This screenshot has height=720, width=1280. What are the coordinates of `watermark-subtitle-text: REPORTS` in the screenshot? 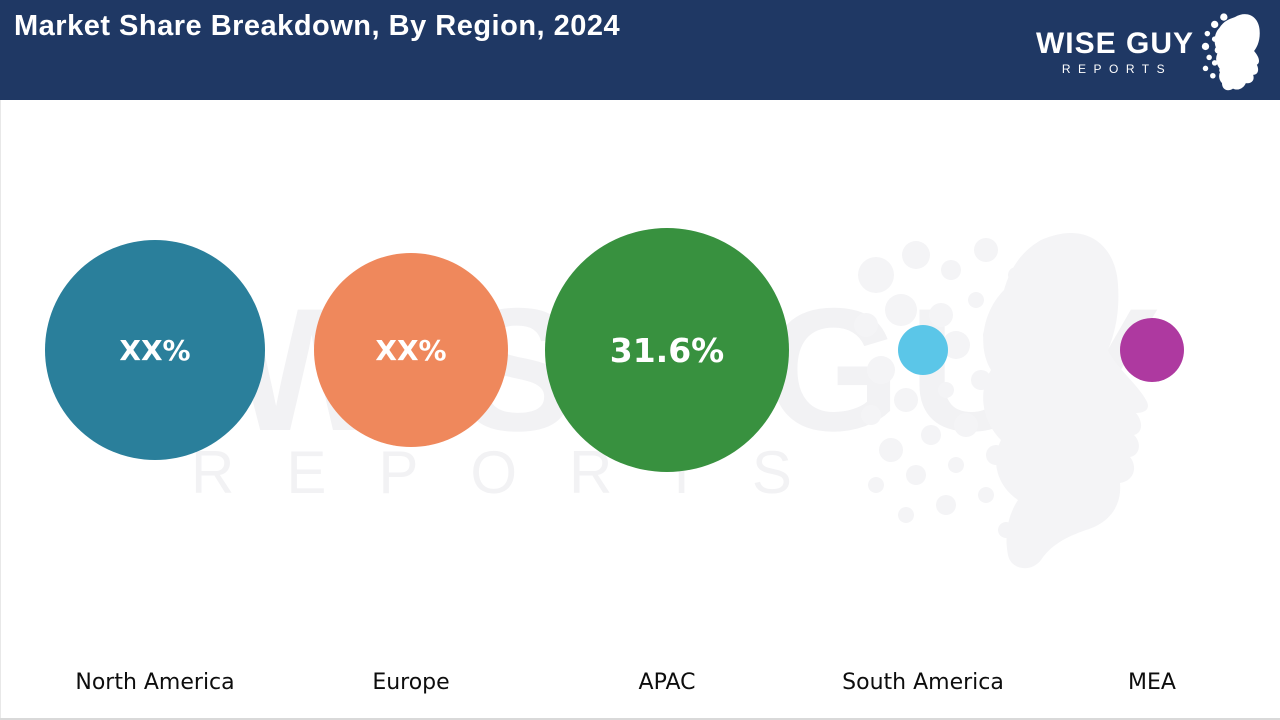 It's located at (517, 472).